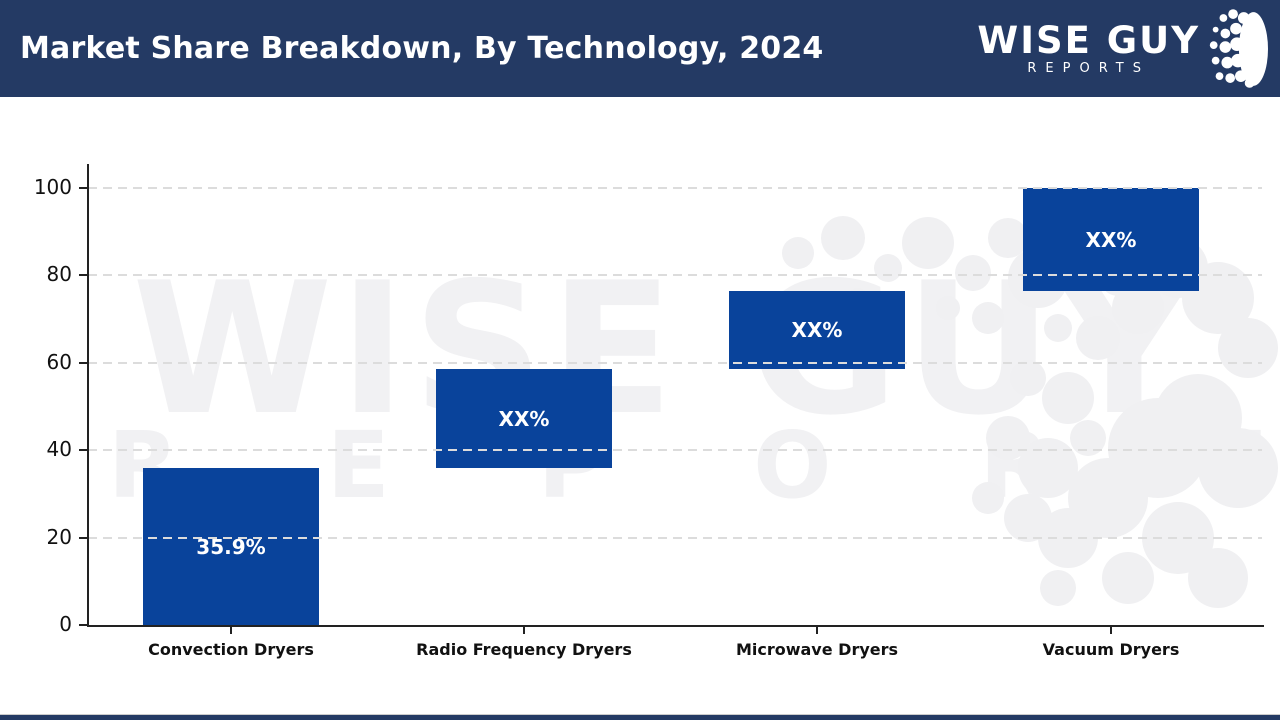 This screenshot has height=720, width=1280. I want to click on logo-wordmark: WISE GUY, so click(1088, 40).